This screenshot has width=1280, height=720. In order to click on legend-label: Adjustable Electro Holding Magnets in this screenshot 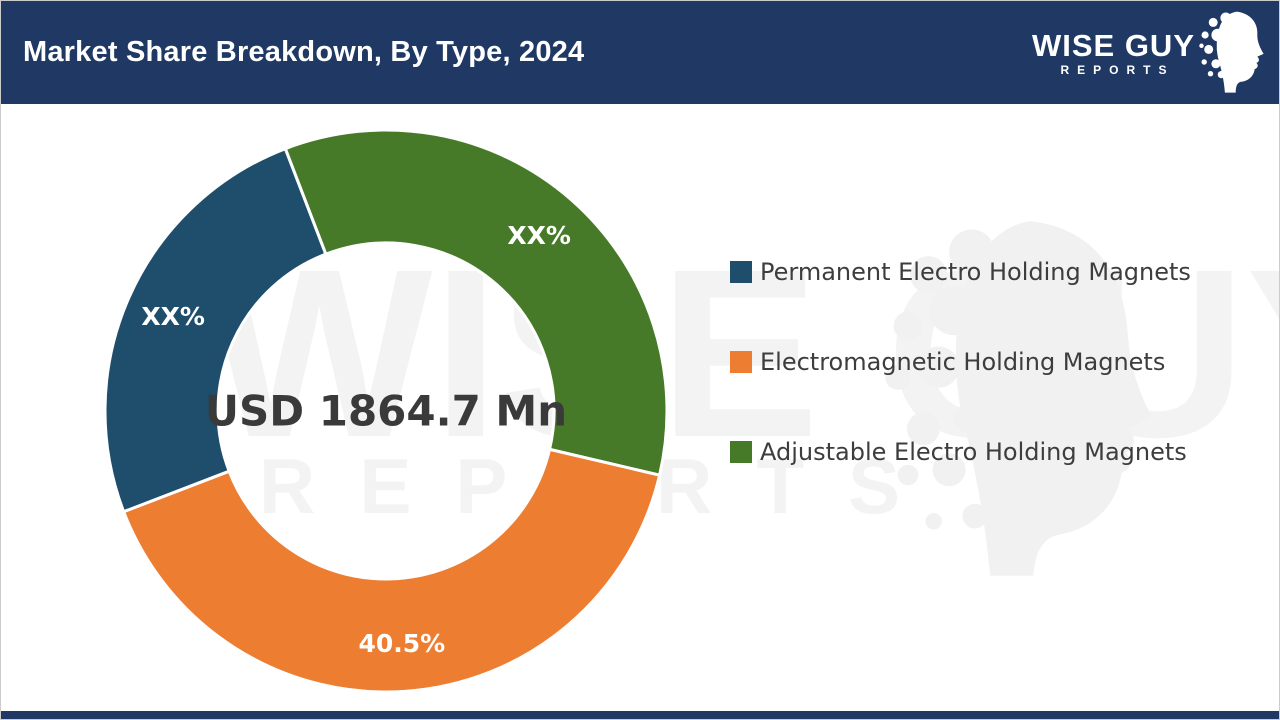, I will do `click(973, 452)`.